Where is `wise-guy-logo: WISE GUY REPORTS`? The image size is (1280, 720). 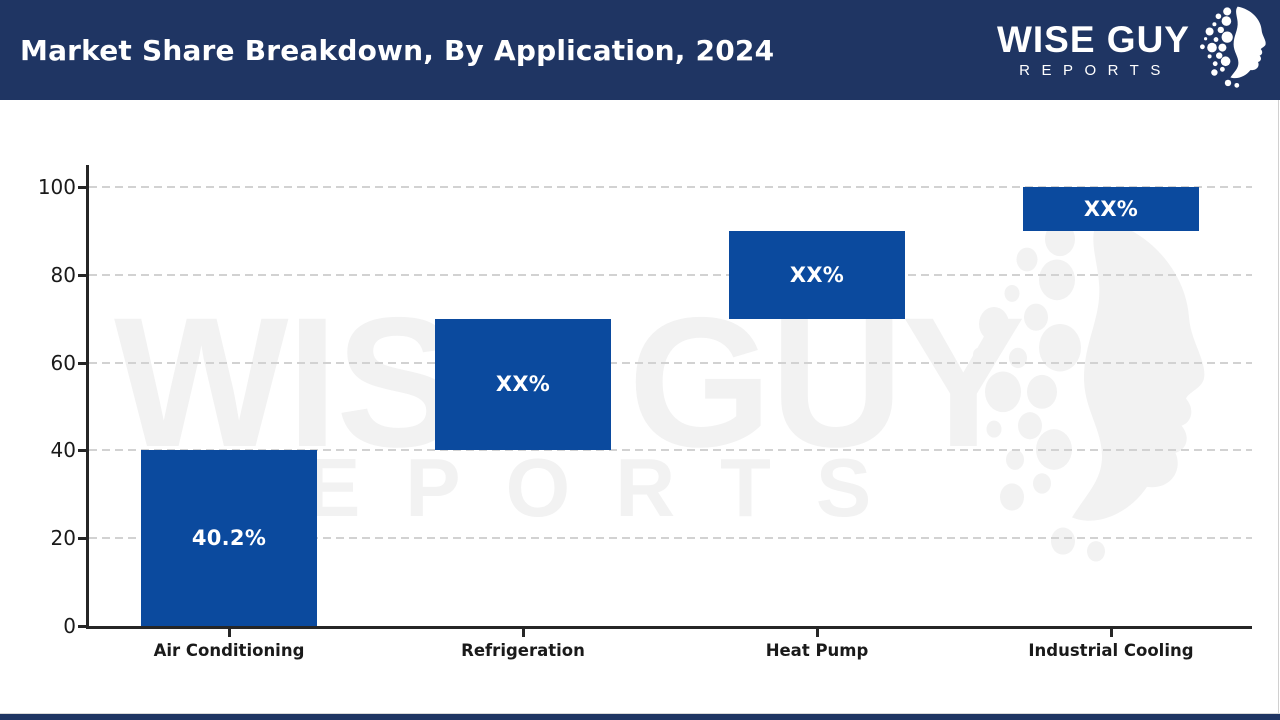 wise-guy-logo: WISE GUY REPORTS is located at coordinates (1134, 50).